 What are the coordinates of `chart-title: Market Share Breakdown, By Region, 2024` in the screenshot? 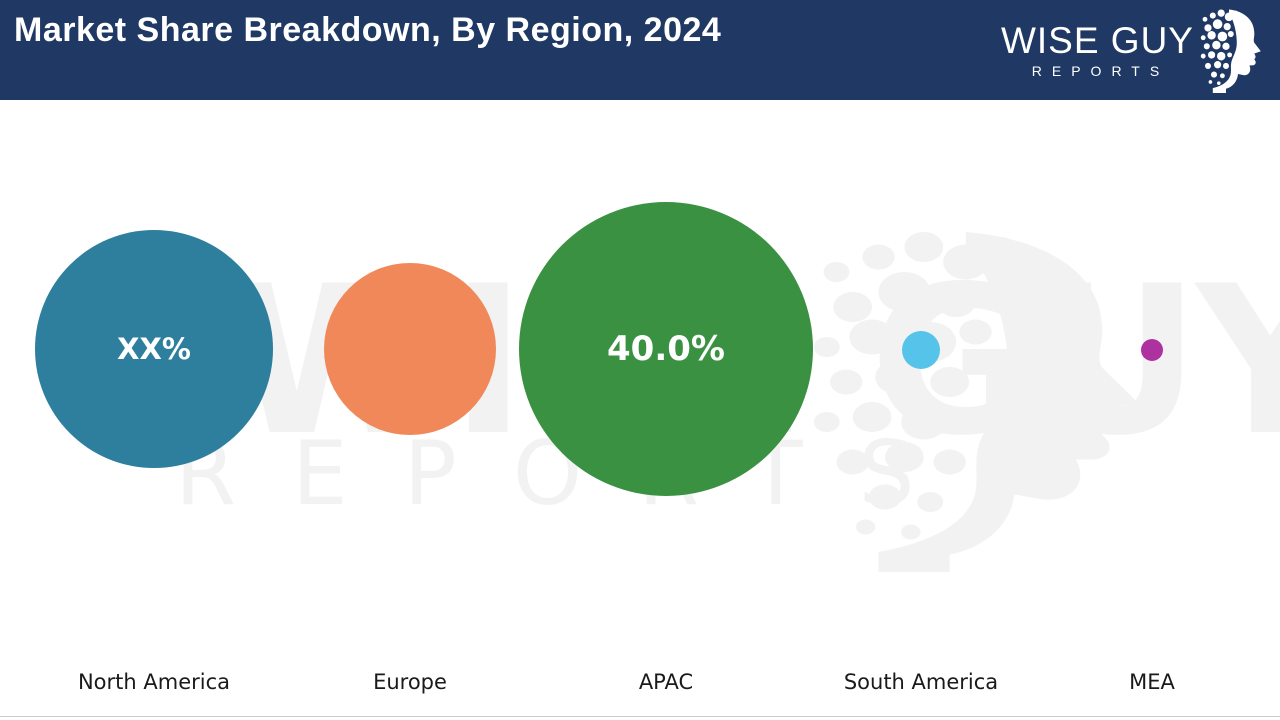 It's located at (368, 30).